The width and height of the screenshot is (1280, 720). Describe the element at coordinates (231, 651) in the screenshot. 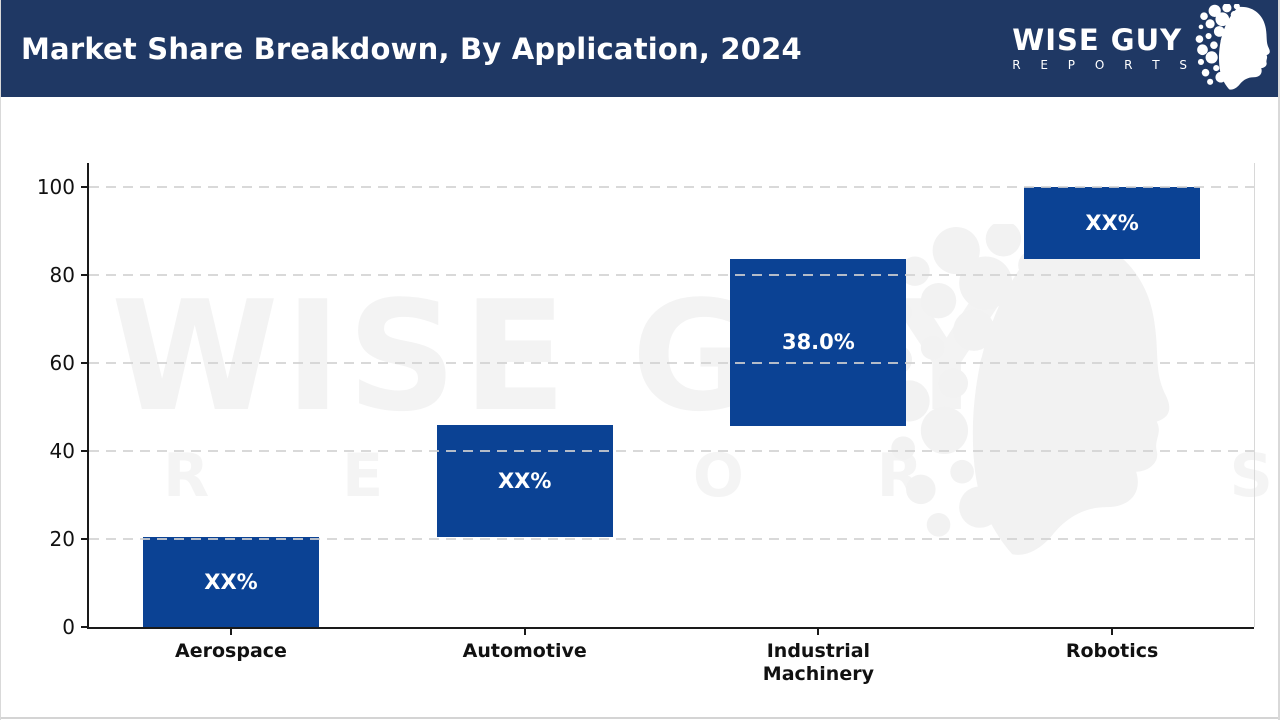

I see `x-axis-category-label: Aerospace` at that location.